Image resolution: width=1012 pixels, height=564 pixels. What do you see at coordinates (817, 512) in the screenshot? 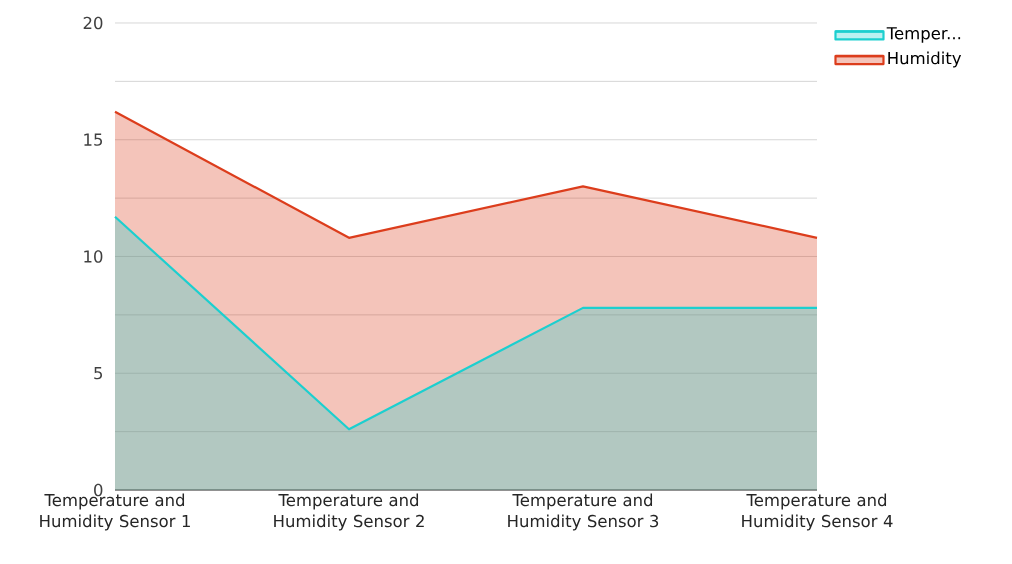
I see `x-tick-label: Temperature and Humidity Sensor 4` at bounding box center [817, 512].